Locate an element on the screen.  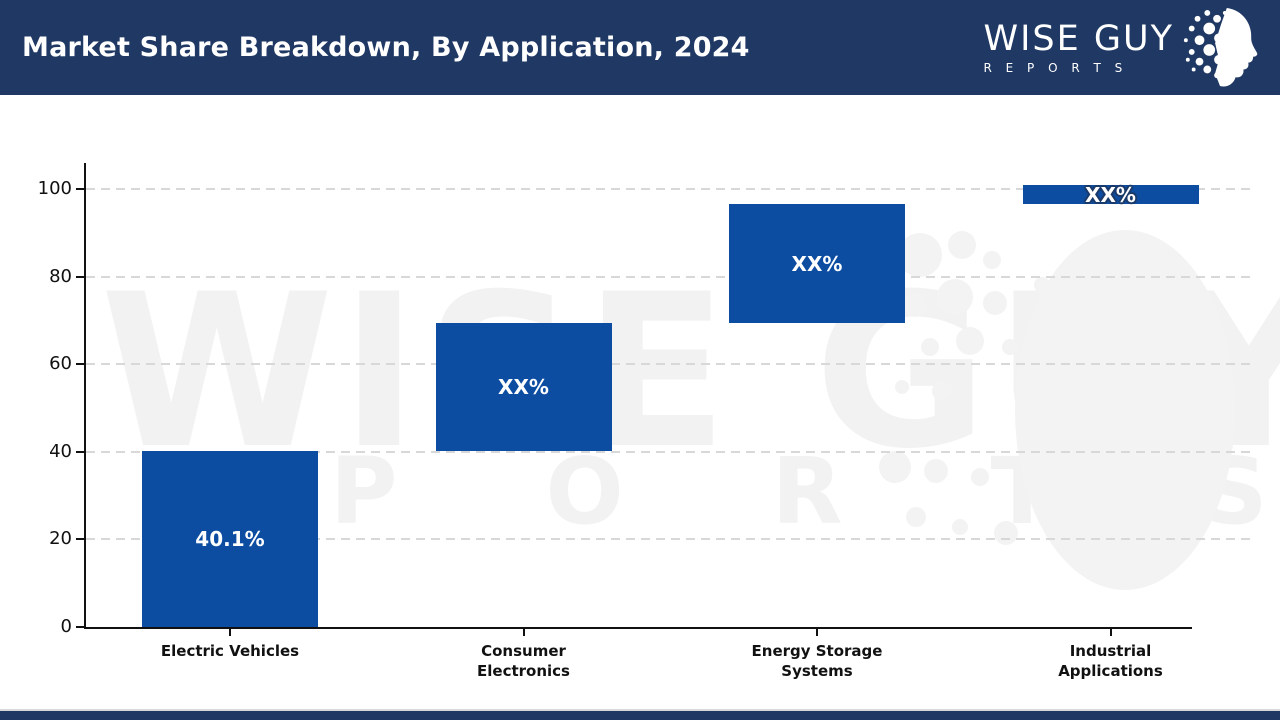
y-tick-label: 40 is located at coordinates (60, 451).